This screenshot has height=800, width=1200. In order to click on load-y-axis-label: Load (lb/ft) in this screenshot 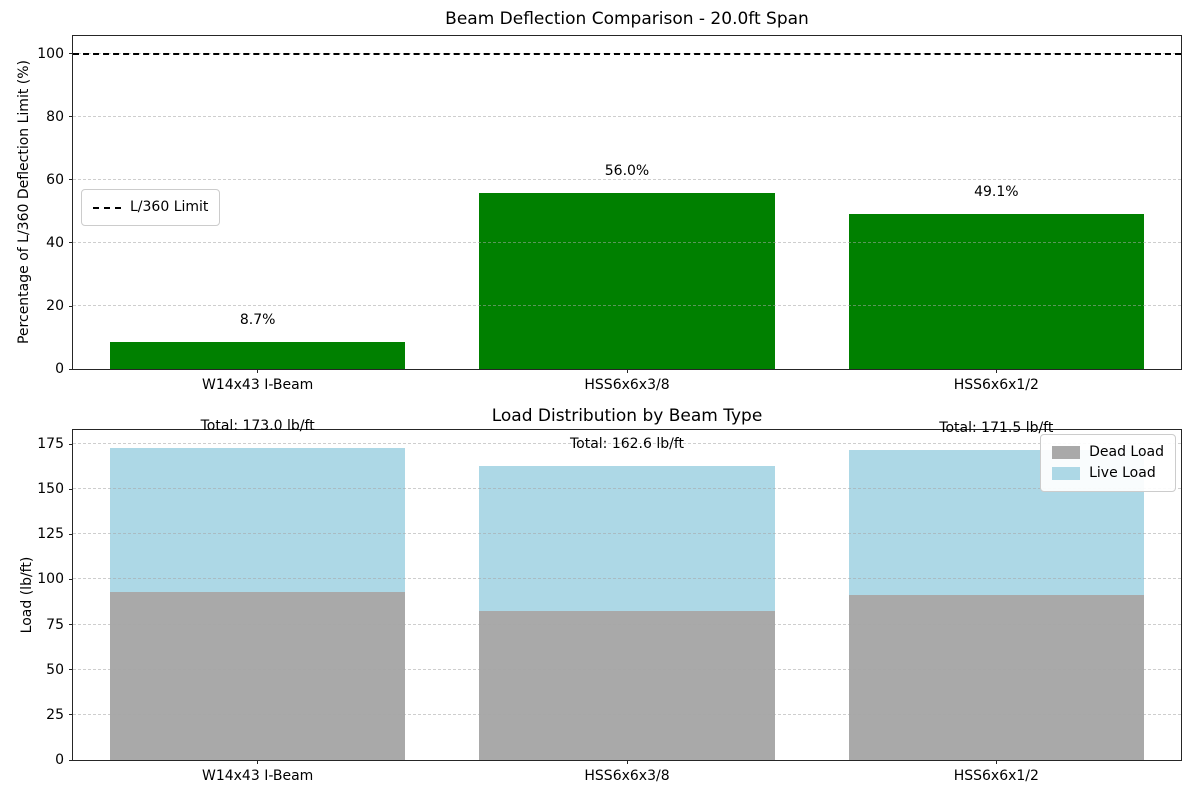, I will do `click(27, 595)`.